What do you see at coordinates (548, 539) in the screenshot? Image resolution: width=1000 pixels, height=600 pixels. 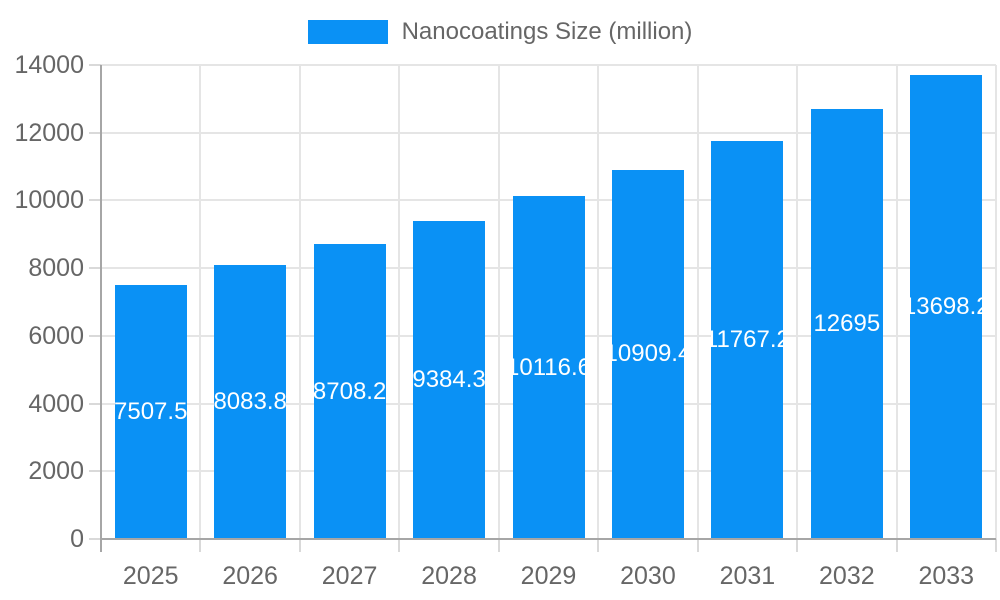 I see `x-axis-zero-line` at bounding box center [548, 539].